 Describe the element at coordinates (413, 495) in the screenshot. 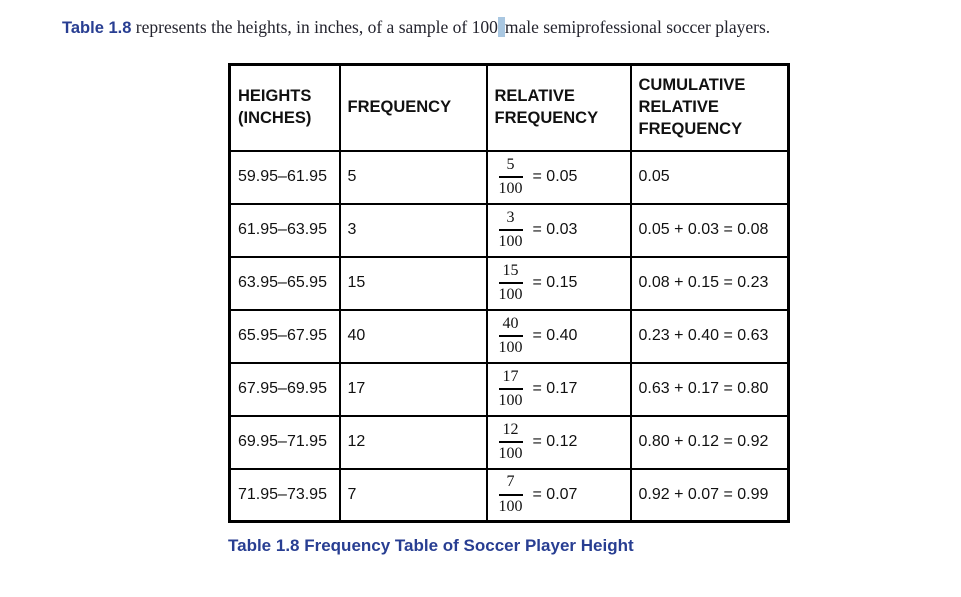

I see `cell-frequency: 7` at that location.